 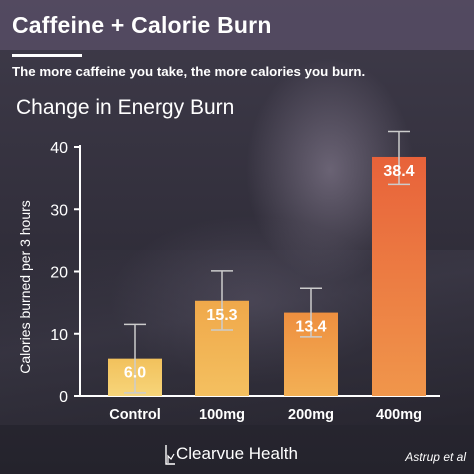 What do you see at coordinates (311, 415) in the screenshot?
I see `x-tick-label: 200mg` at bounding box center [311, 415].